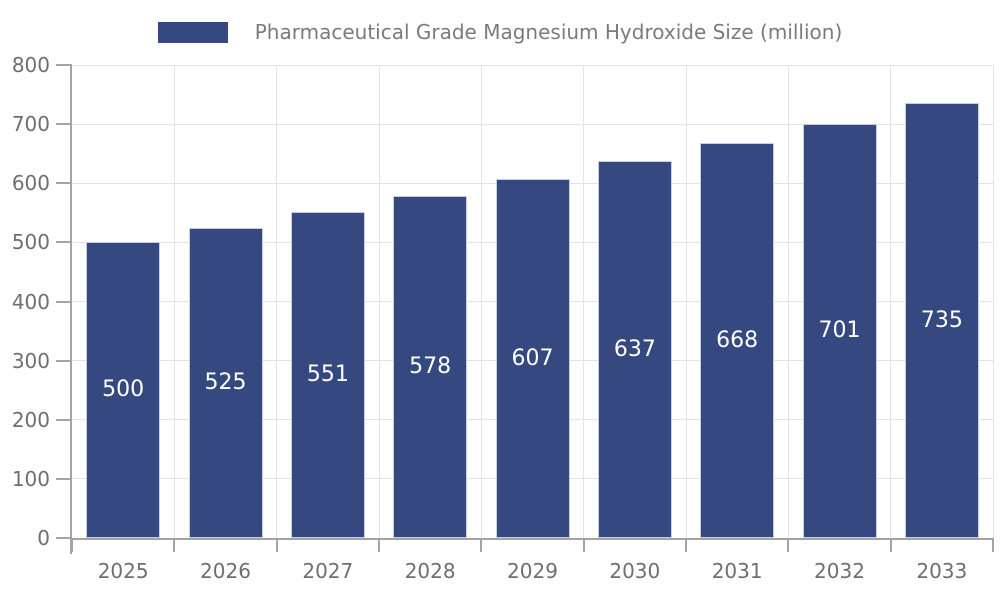  I want to click on bar-value-label: 735, so click(941, 320).